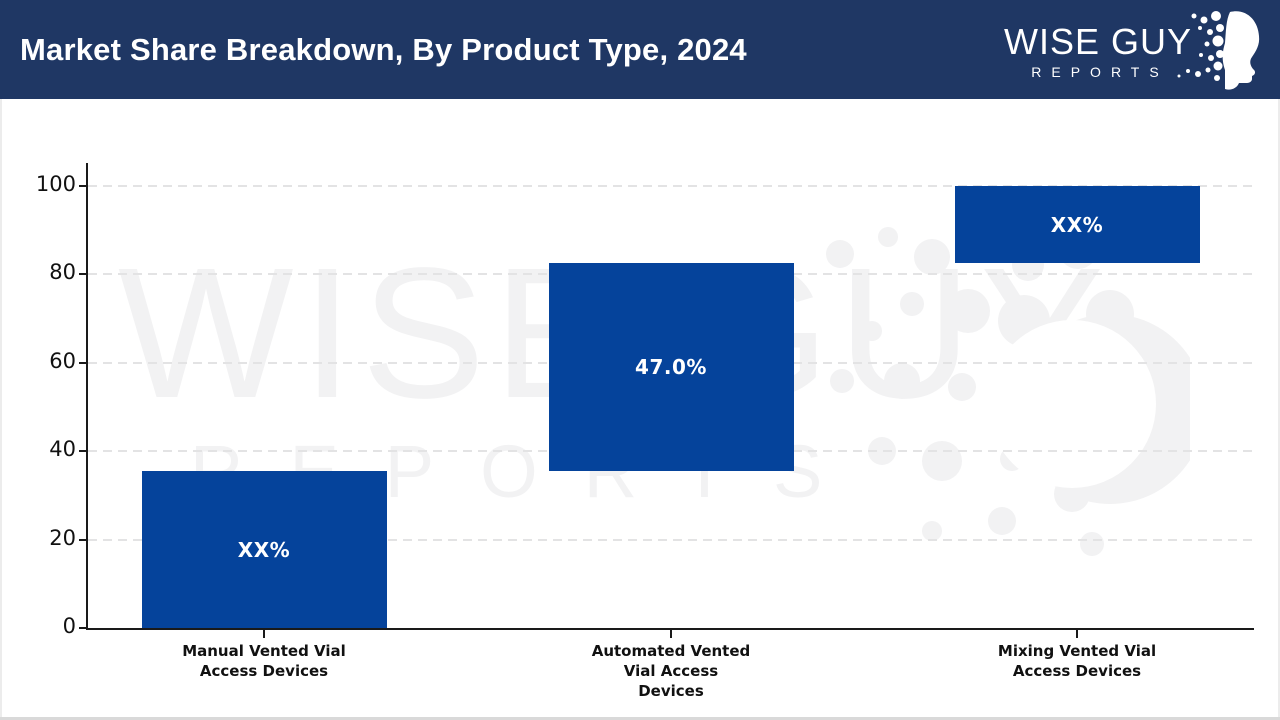 This screenshot has height=720, width=1280. Describe the element at coordinates (640, 718) in the screenshot. I see `frame-border-bottom` at that location.